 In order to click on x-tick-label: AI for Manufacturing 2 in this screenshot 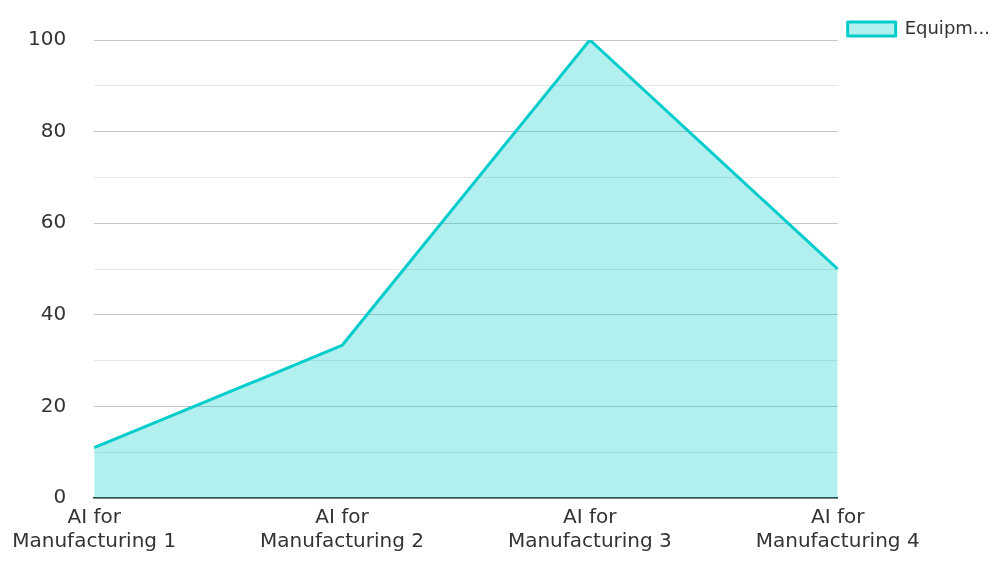, I will do `click(342, 528)`.